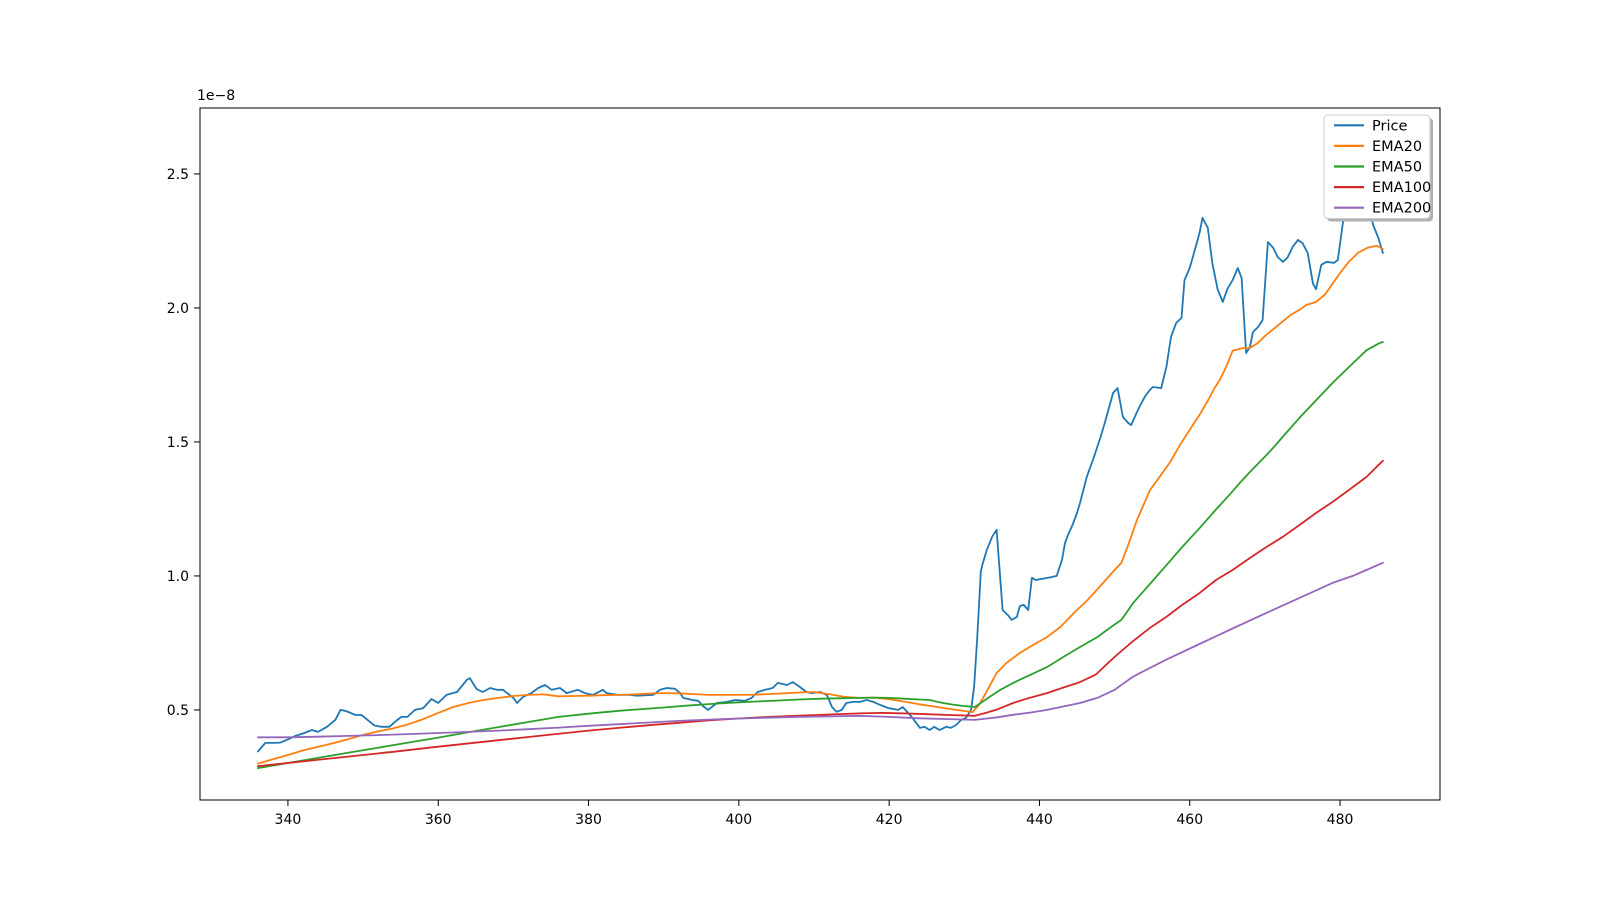 This screenshot has width=1600, height=900. Describe the element at coordinates (1401, 209) in the screenshot. I see `legend-label-ema200: EMA200` at that location.